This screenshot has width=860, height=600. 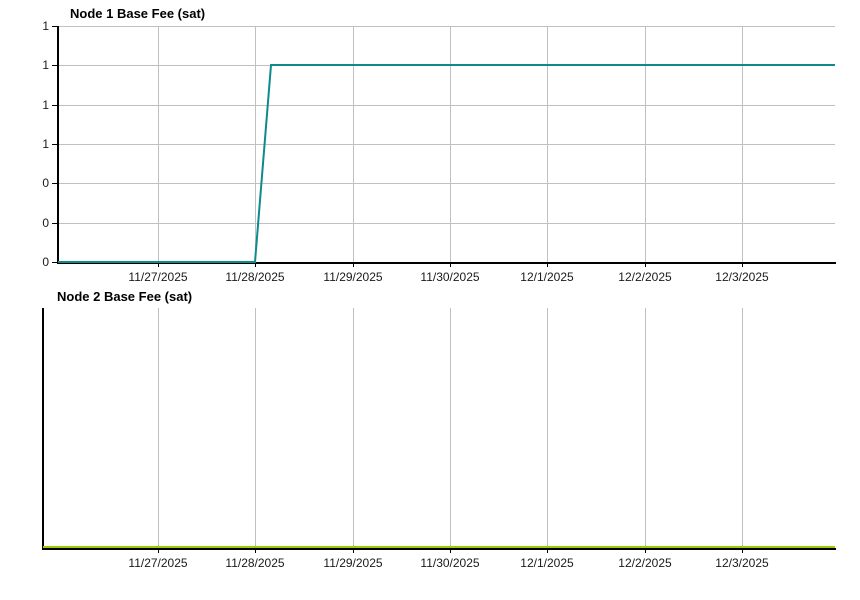 What do you see at coordinates (138, 13) in the screenshot?
I see `chart-title-node1: Node 1 Base Fee (sat)` at bounding box center [138, 13].